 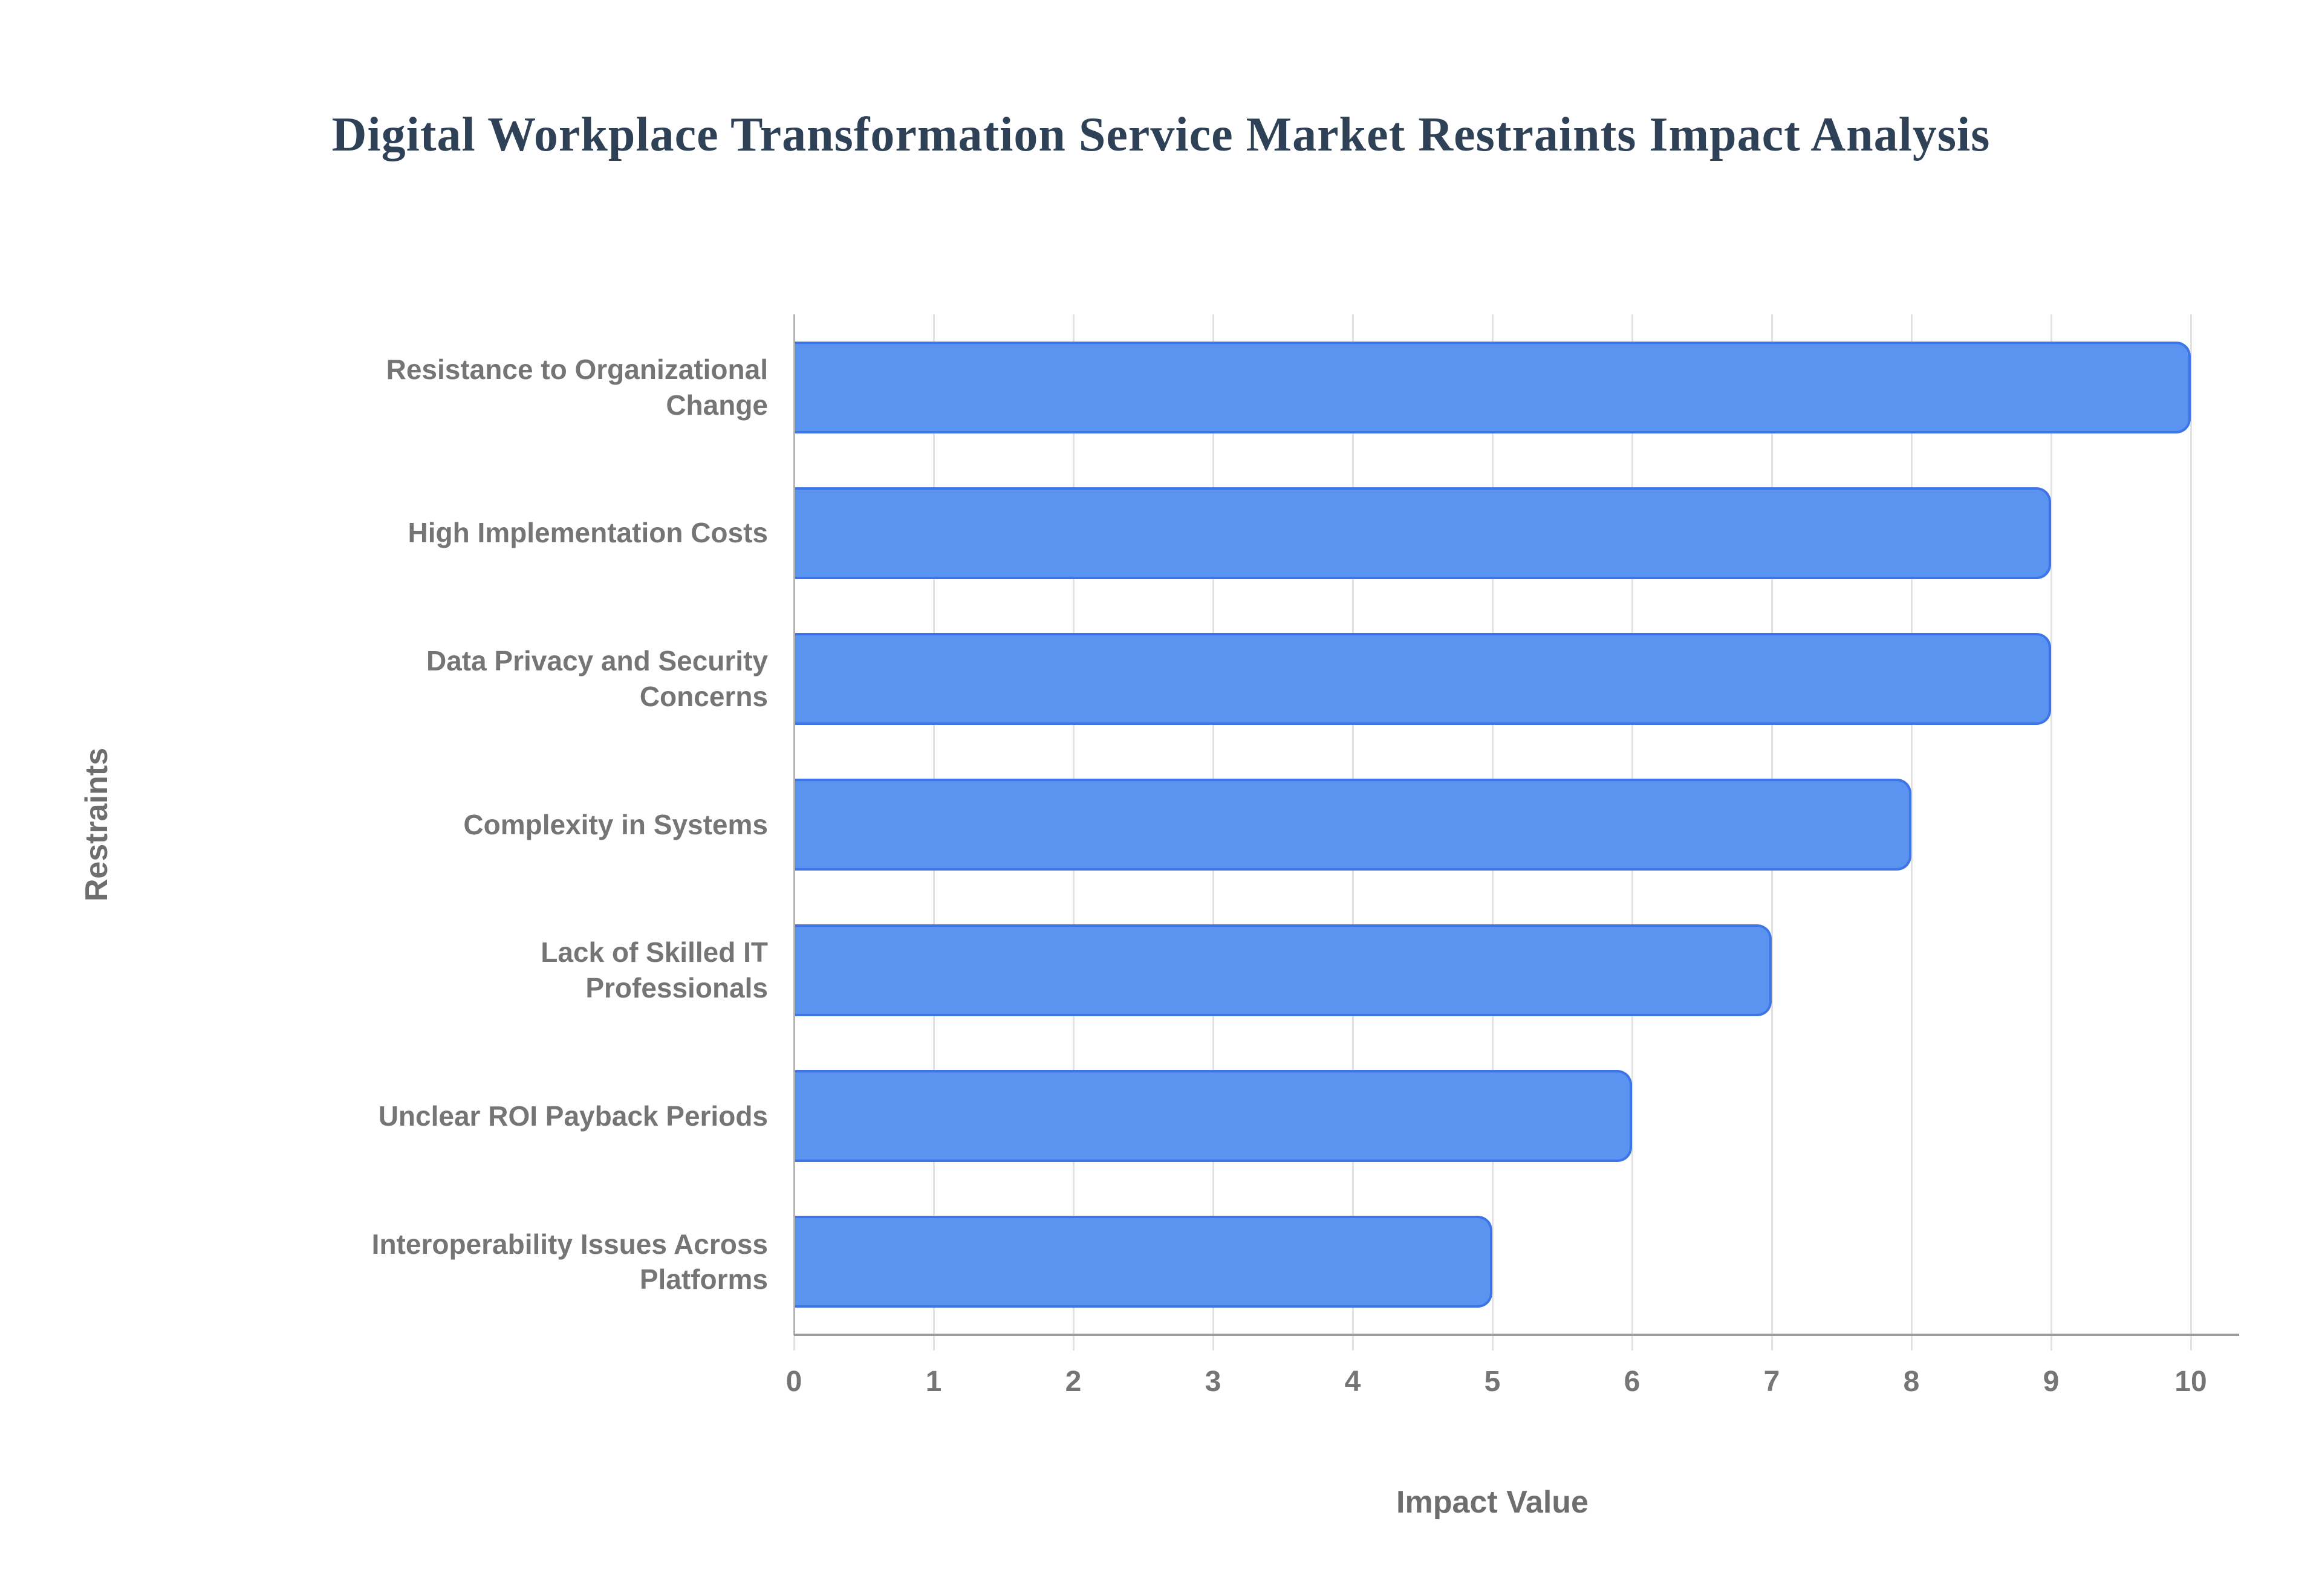 I want to click on x-tick-label-1: 1, so click(x=933, y=1382).